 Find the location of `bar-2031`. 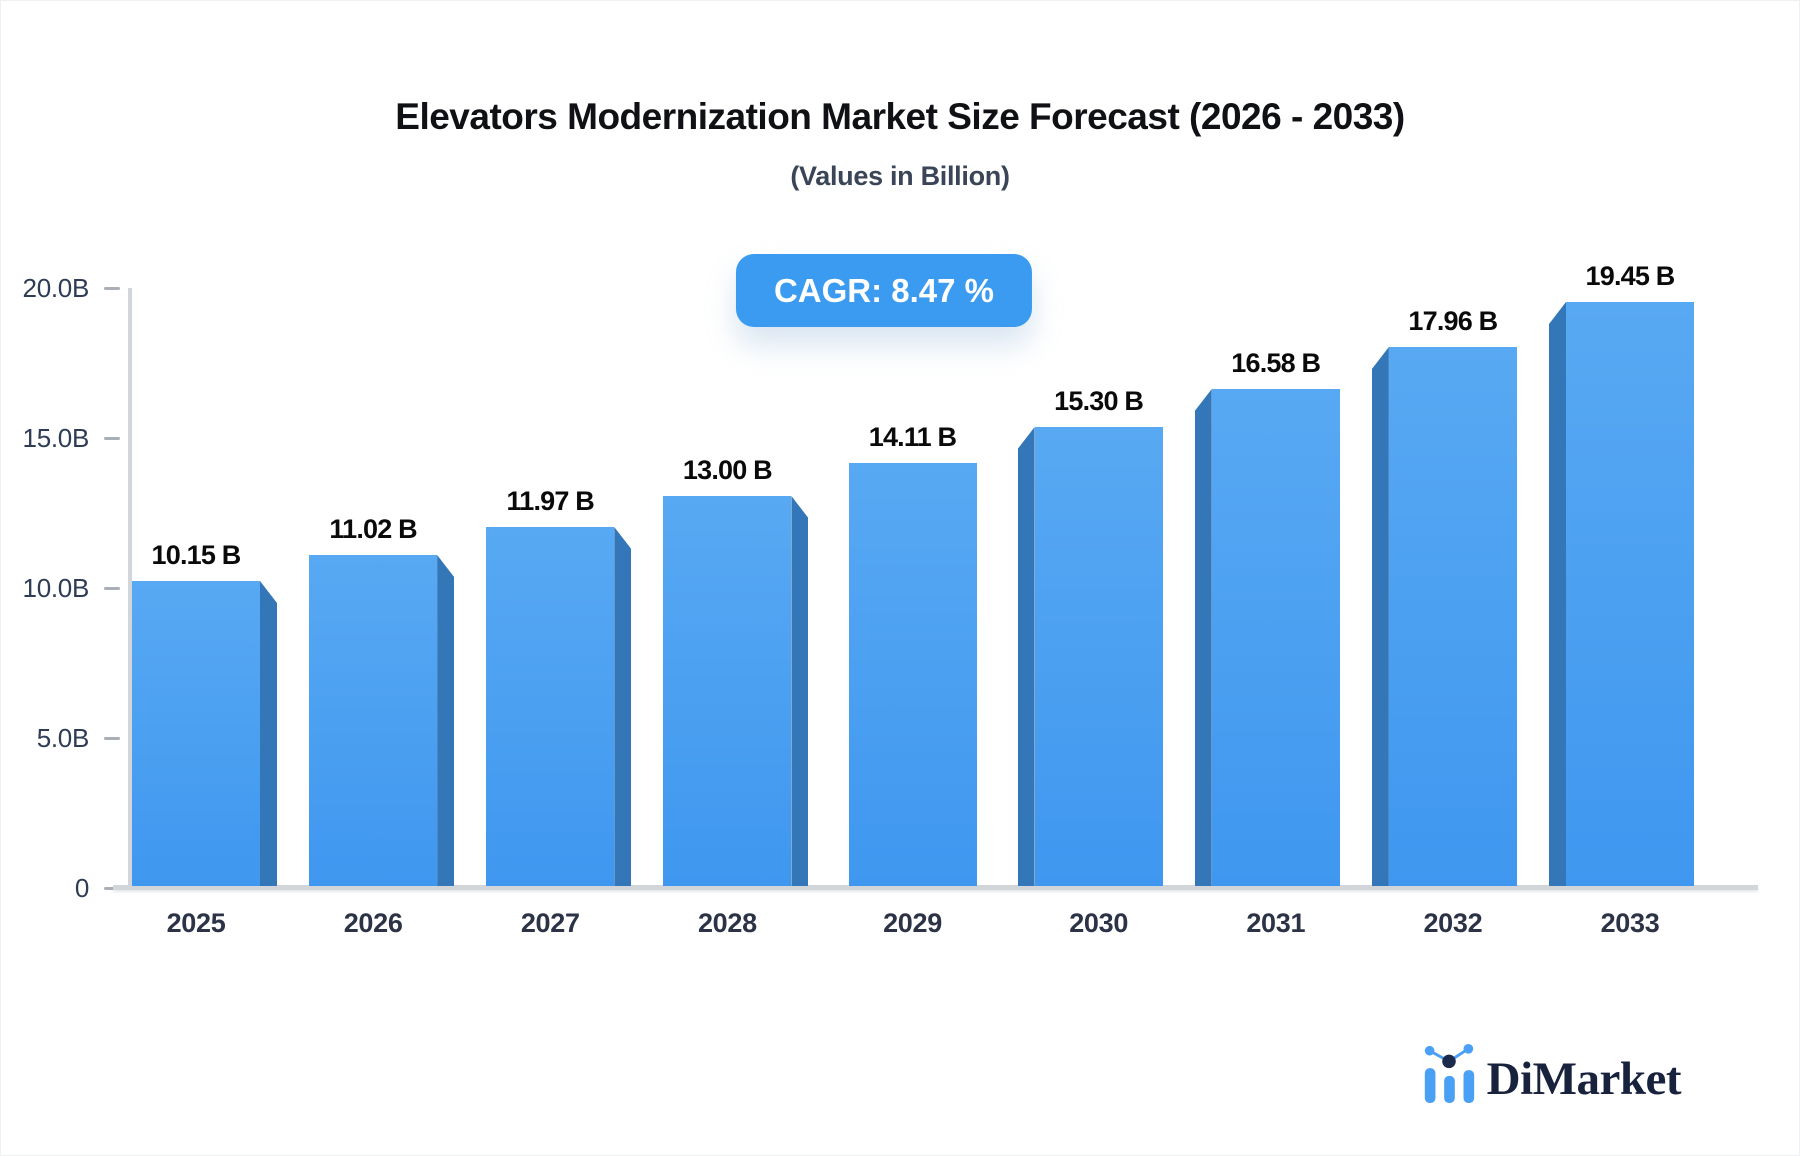

bar-2031 is located at coordinates (1267, 637).